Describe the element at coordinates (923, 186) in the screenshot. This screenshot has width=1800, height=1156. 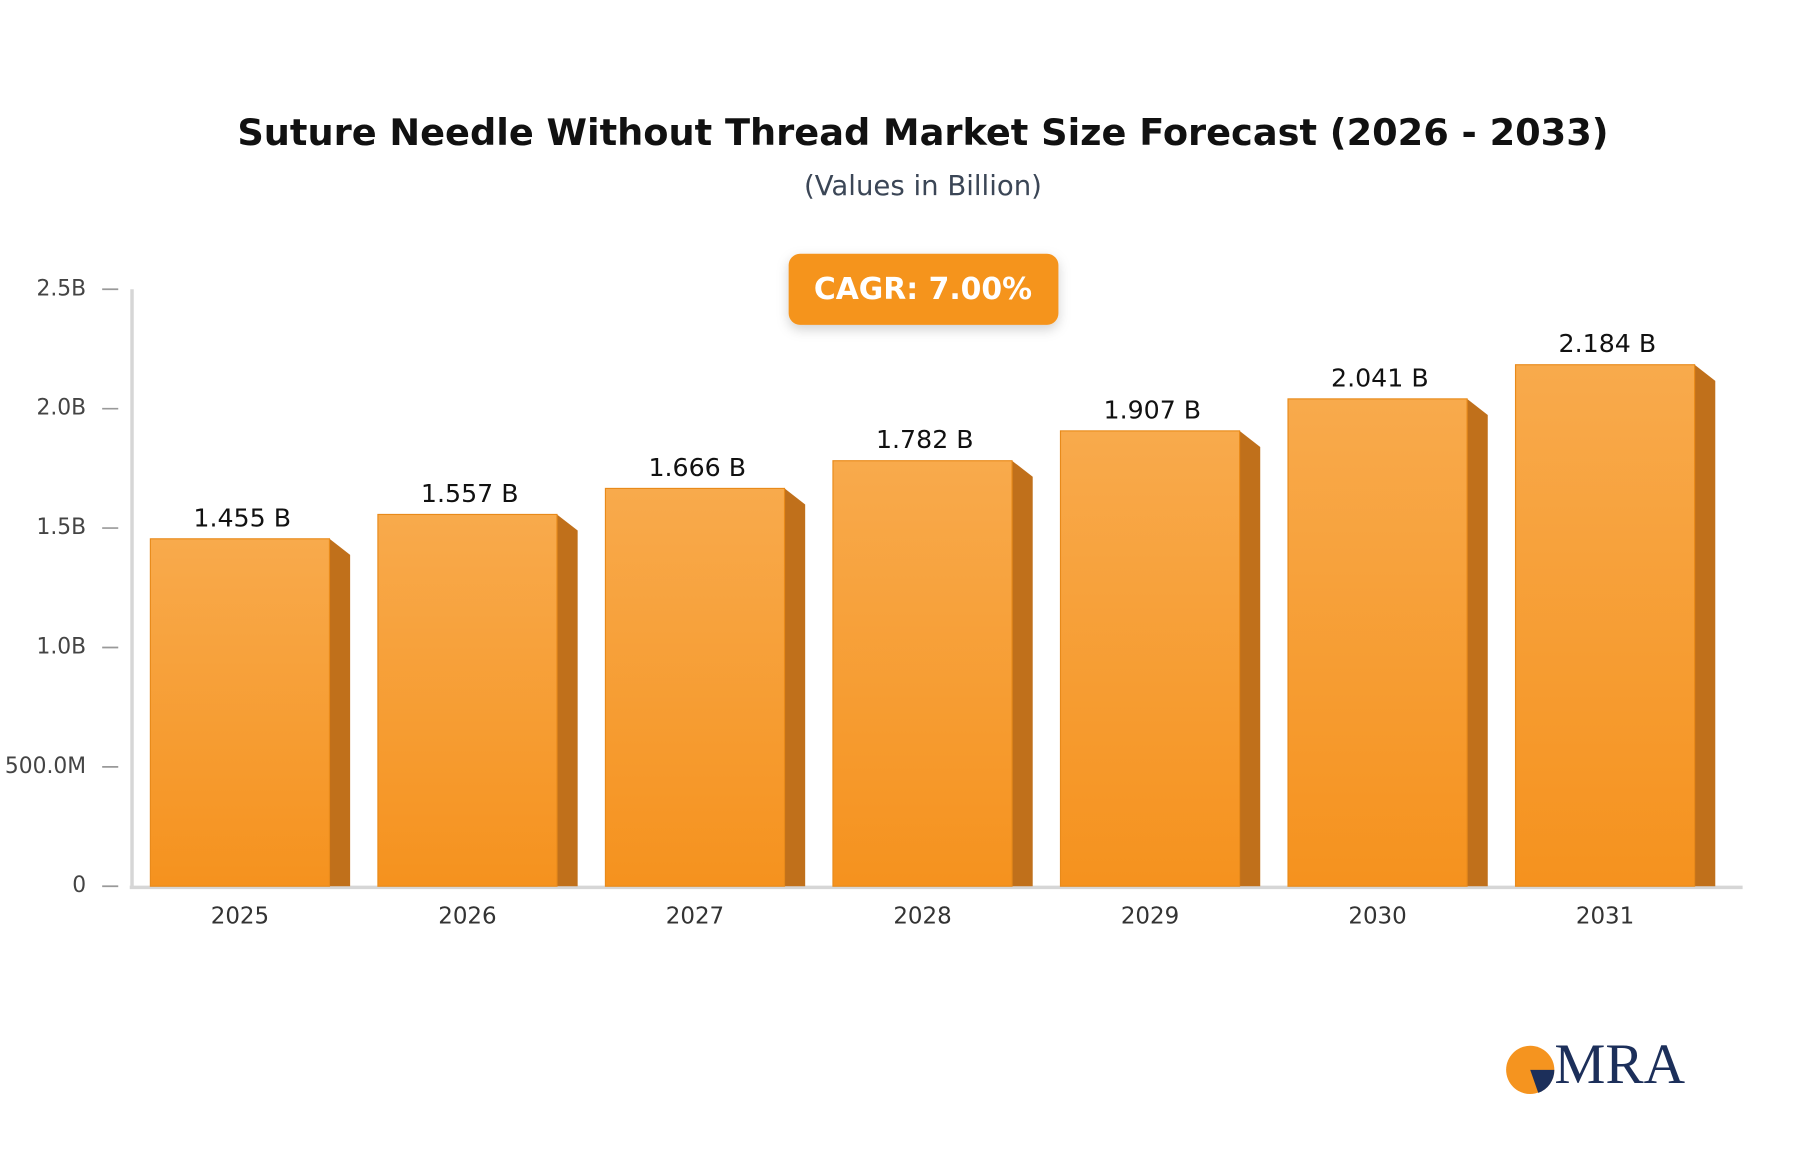
I see `chart-subtitle: (Values in Billion)` at that location.